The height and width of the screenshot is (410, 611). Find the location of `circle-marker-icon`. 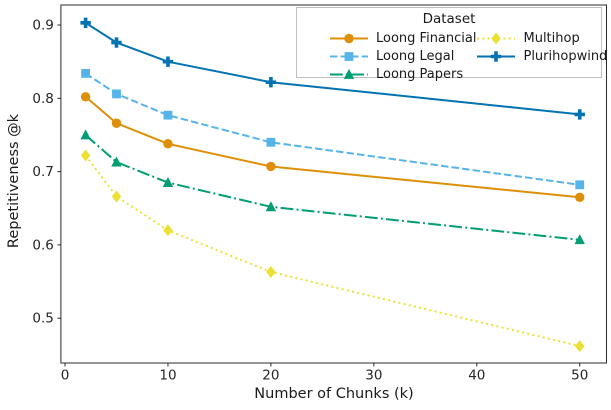

circle-marker-icon is located at coordinates (349, 38).